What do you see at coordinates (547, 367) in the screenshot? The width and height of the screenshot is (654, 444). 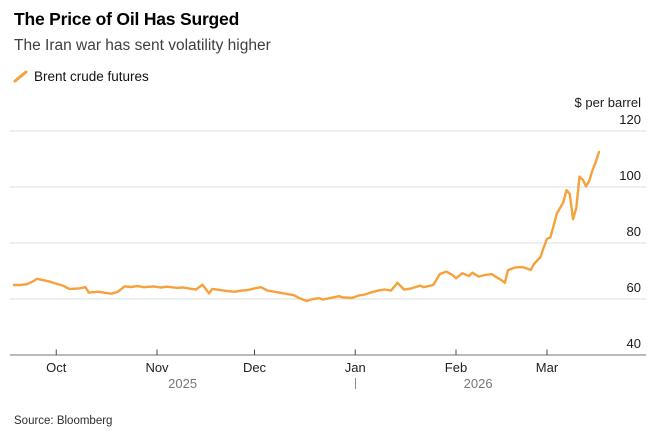 I see `month-label: Mar` at bounding box center [547, 367].